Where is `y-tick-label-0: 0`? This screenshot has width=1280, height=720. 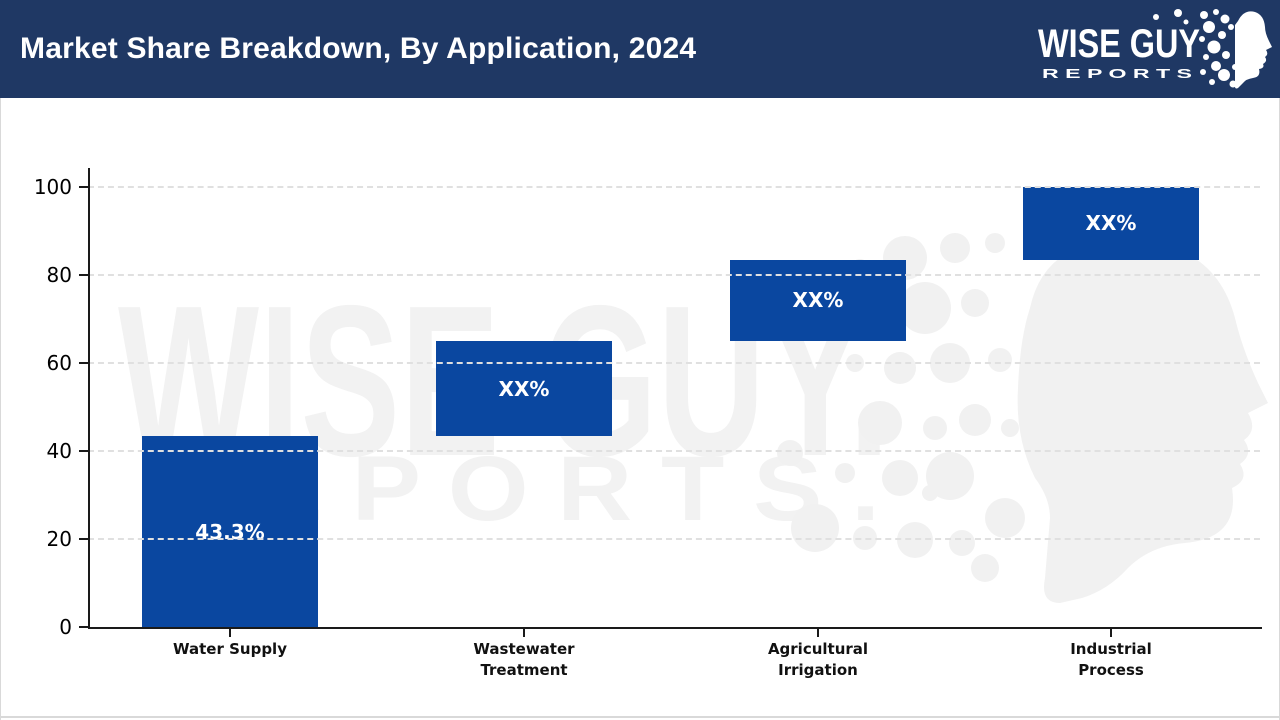
y-tick-label-0: 0 is located at coordinates (65, 627).